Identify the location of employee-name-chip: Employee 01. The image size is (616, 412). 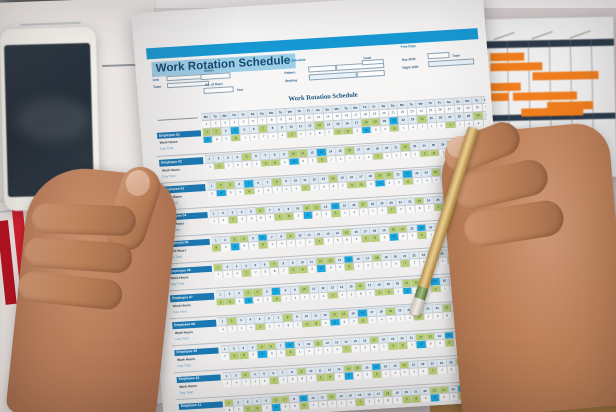
(179, 135).